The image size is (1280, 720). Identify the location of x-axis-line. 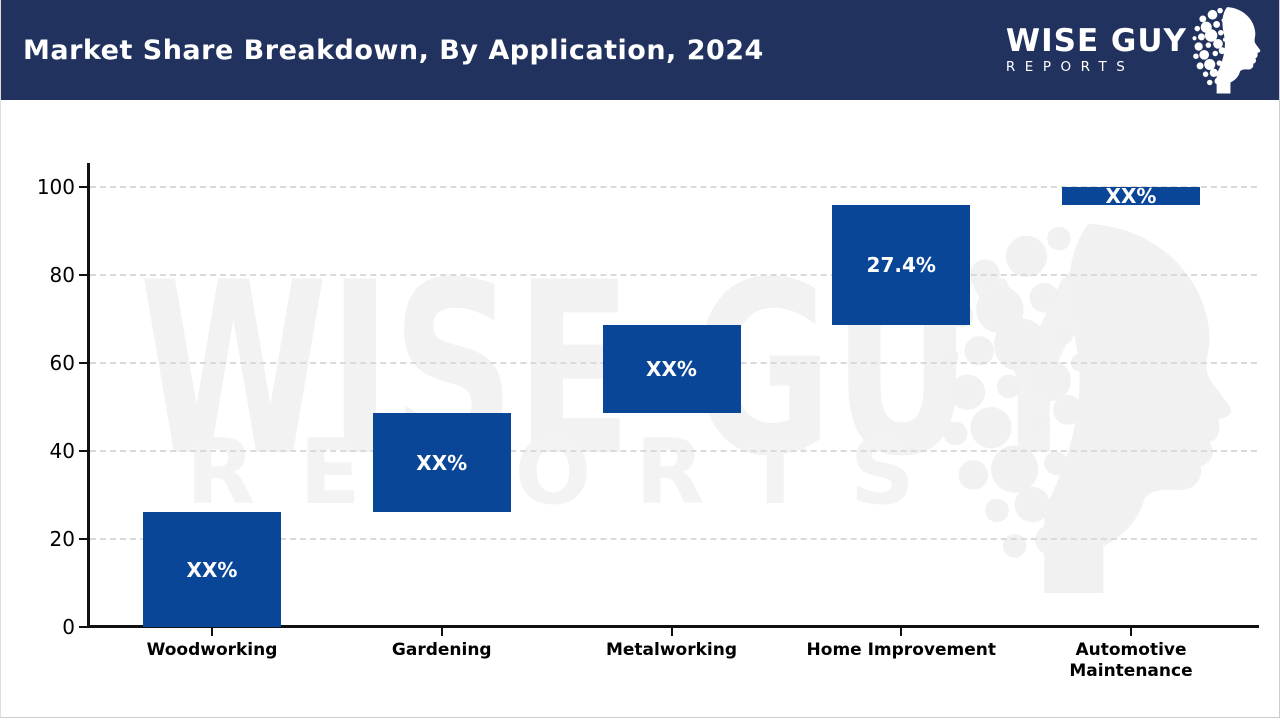
(673, 626).